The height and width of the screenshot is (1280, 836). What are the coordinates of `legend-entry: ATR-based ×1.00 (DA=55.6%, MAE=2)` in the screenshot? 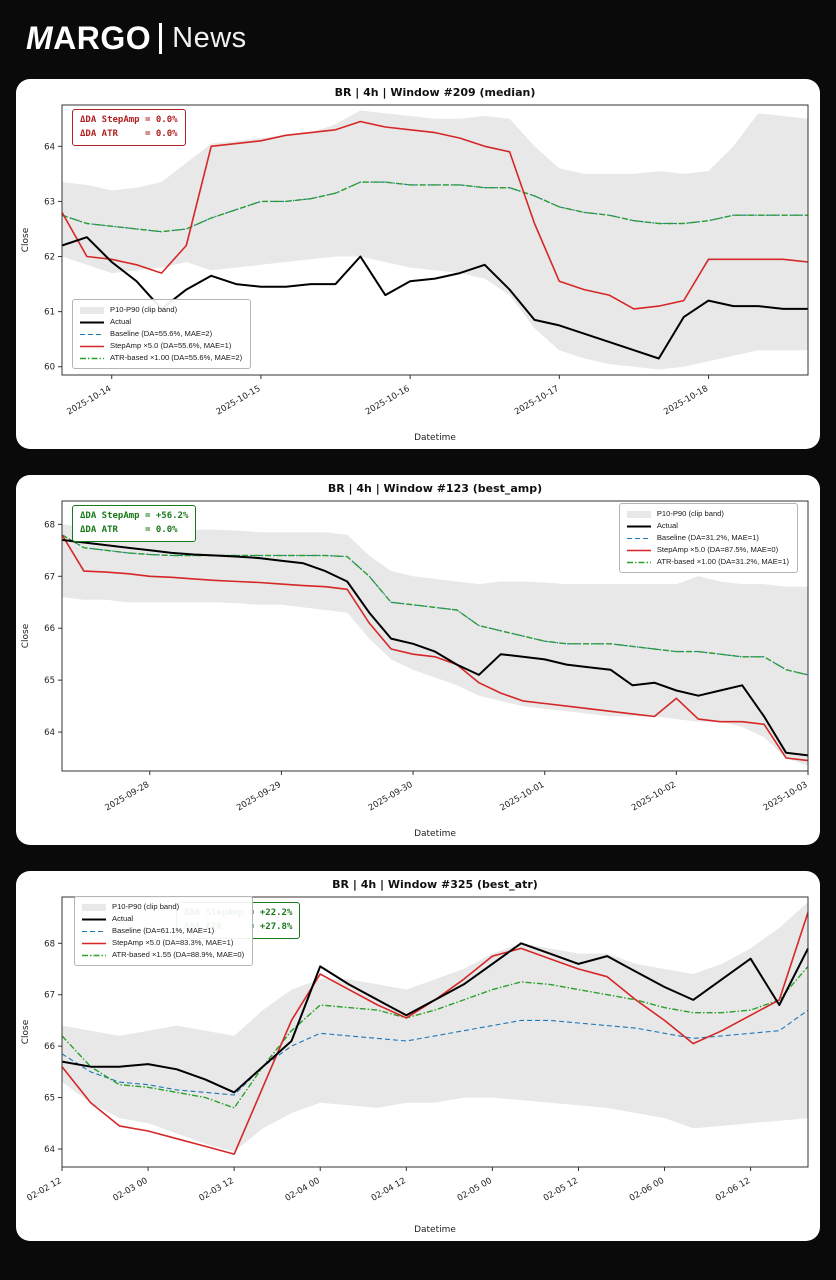 It's located at (160, 358).